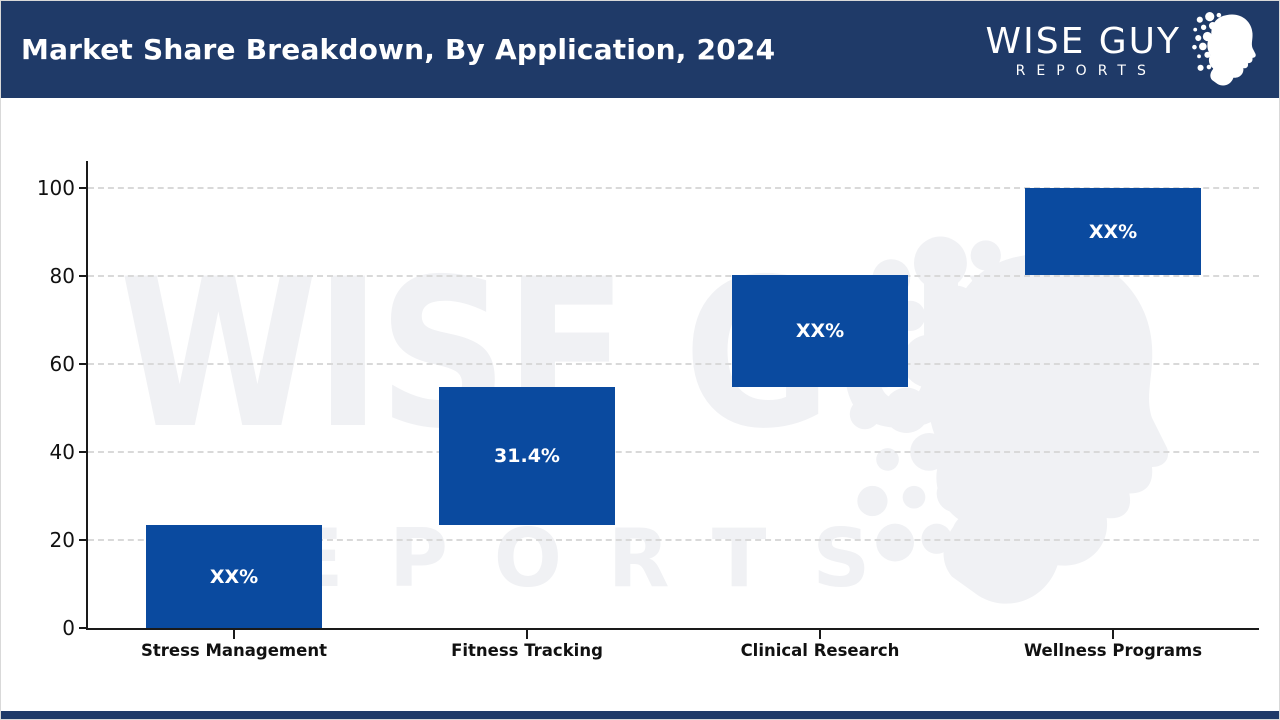 This screenshot has width=1280, height=720. What do you see at coordinates (640, 715) in the screenshot?
I see `footer-accent-bar` at bounding box center [640, 715].